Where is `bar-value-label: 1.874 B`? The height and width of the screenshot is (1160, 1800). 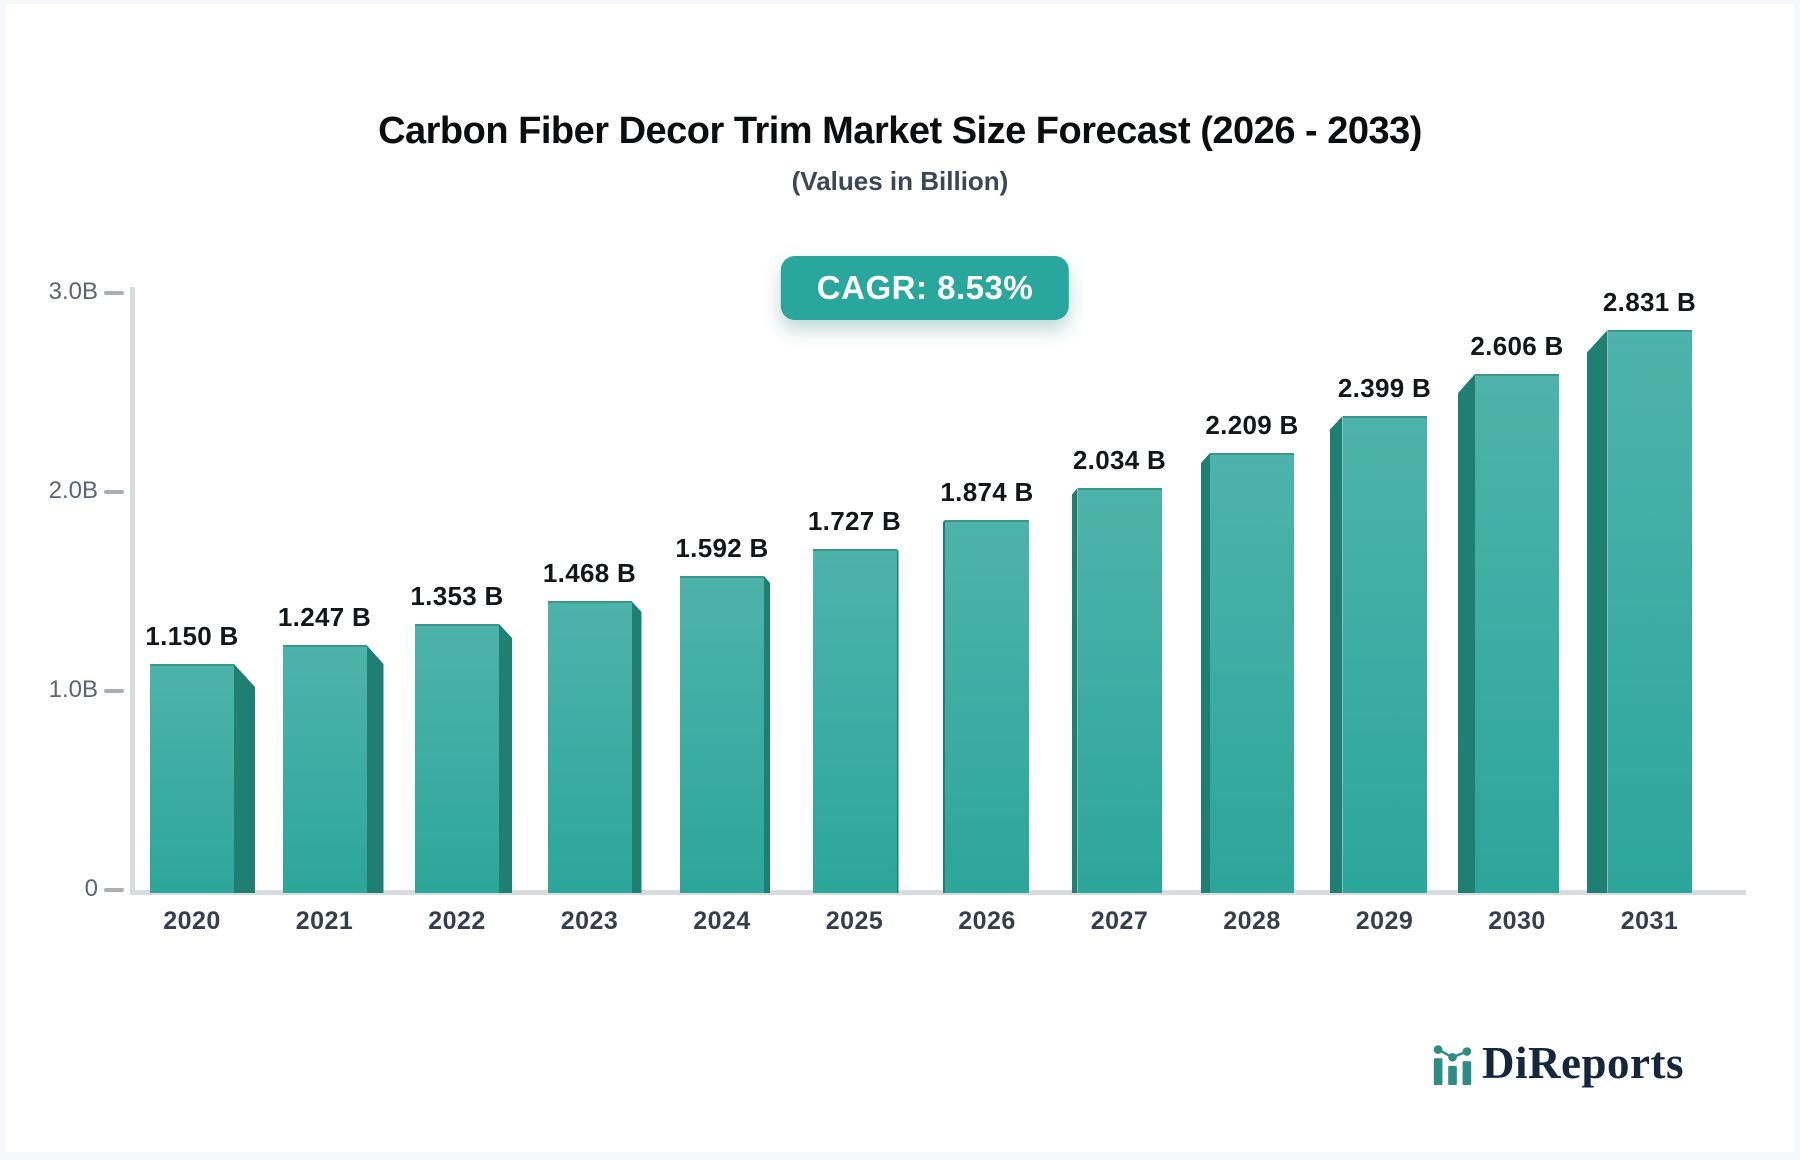
bar-value-label: 1.874 B is located at coordinates (987, 492).